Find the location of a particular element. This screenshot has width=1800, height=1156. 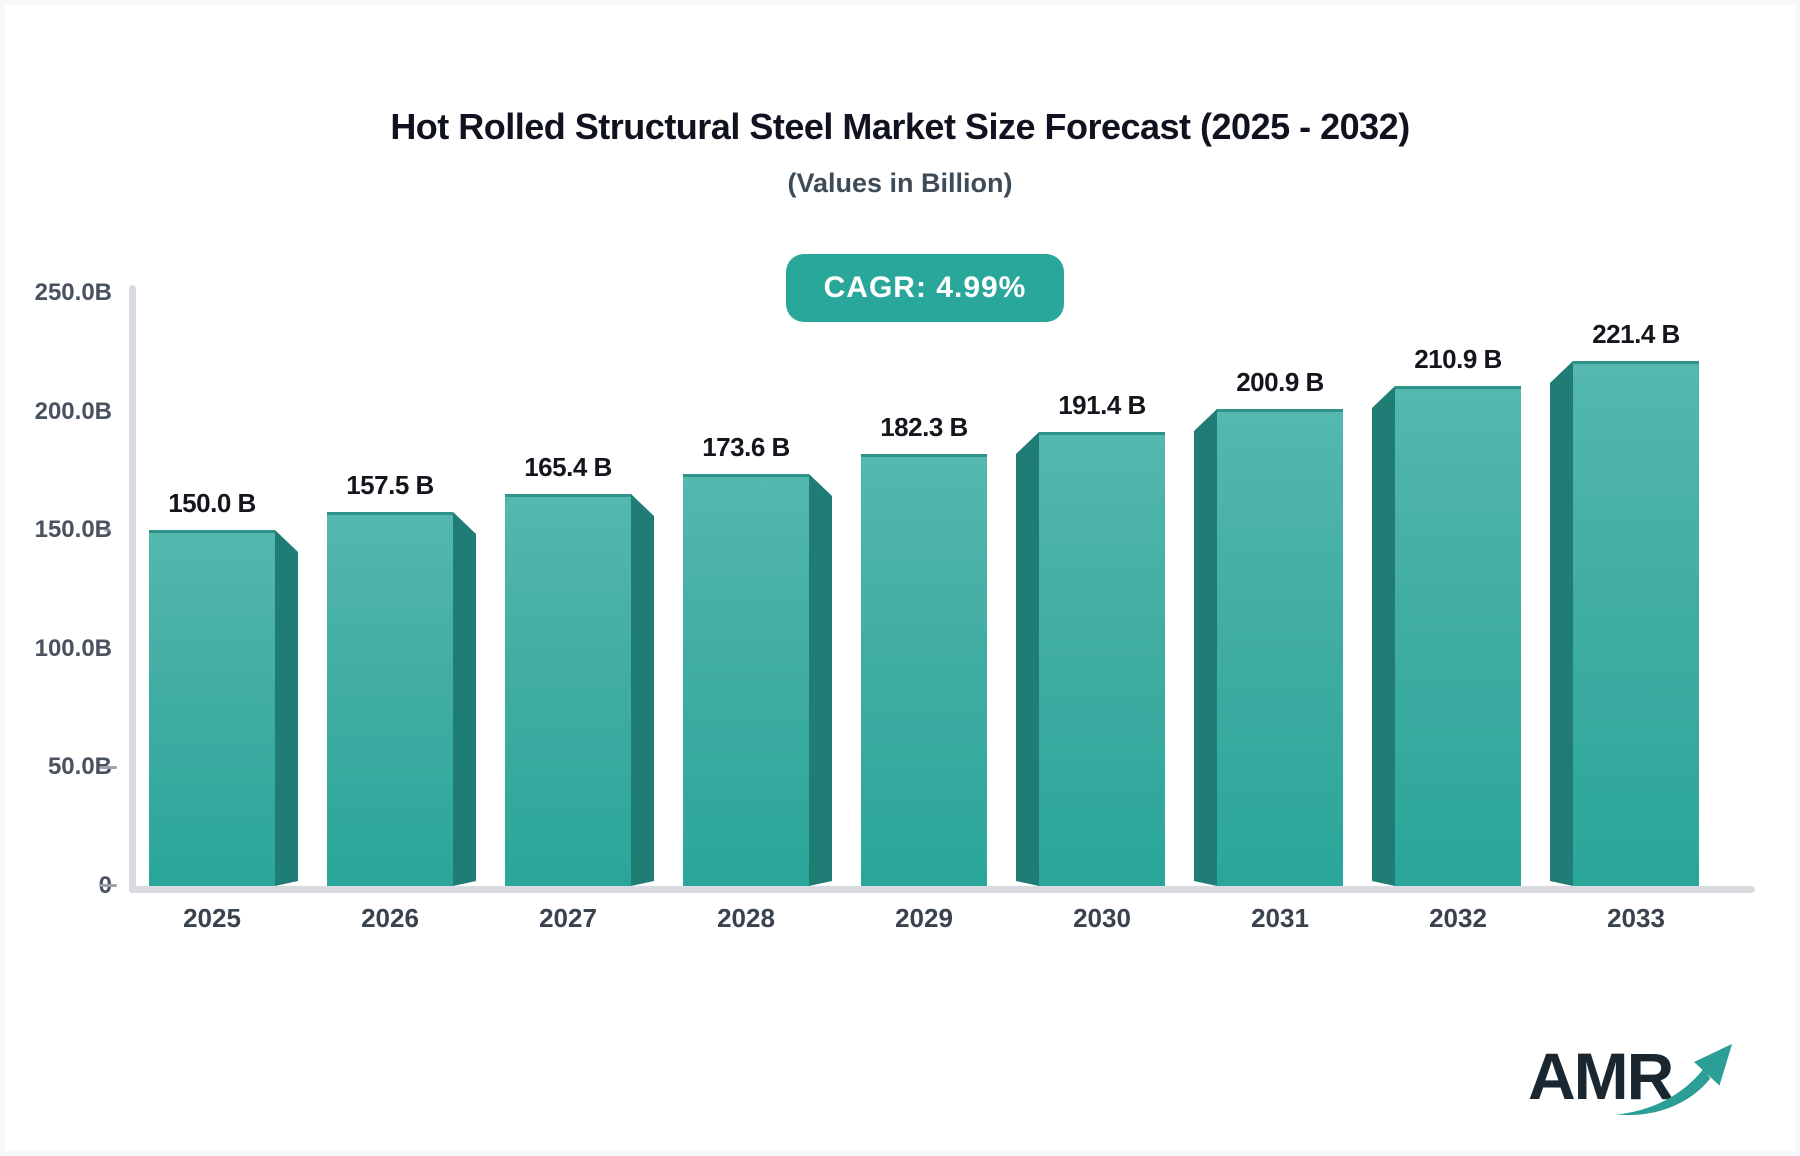

x-axis-label: 2025 is located at coordinates (212, 918).